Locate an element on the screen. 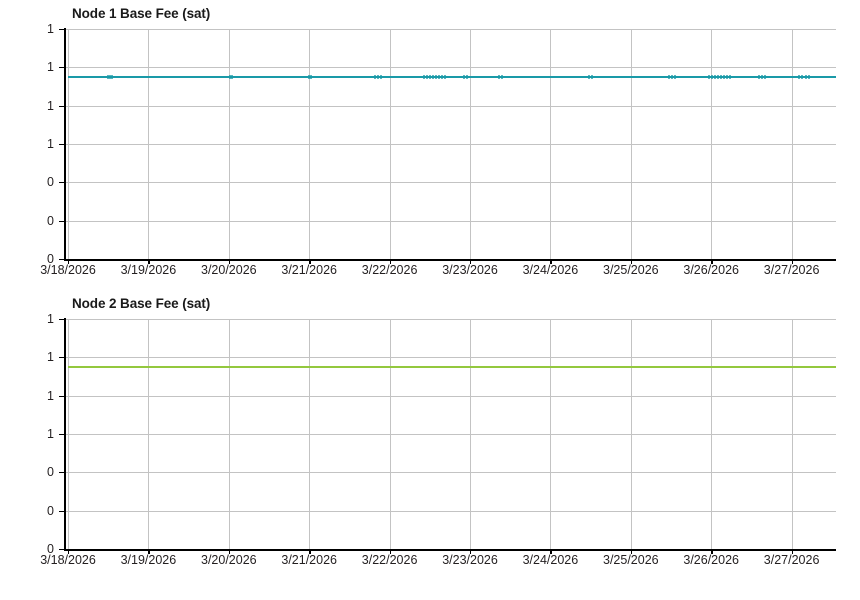 This screenshot has width=860, height=600. chart-title: Node 1 Base Fee (sat) is located at coordinates (141, 13).